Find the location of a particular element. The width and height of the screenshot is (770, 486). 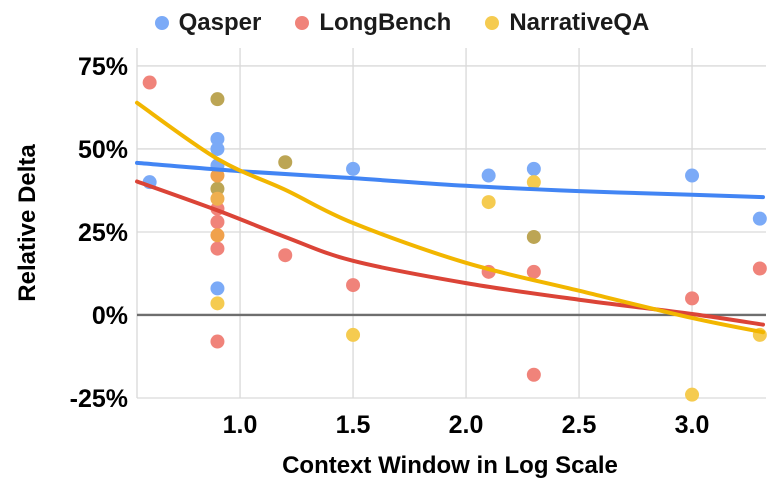

data-point-overlap-amber is located at coordinates (217, 198).